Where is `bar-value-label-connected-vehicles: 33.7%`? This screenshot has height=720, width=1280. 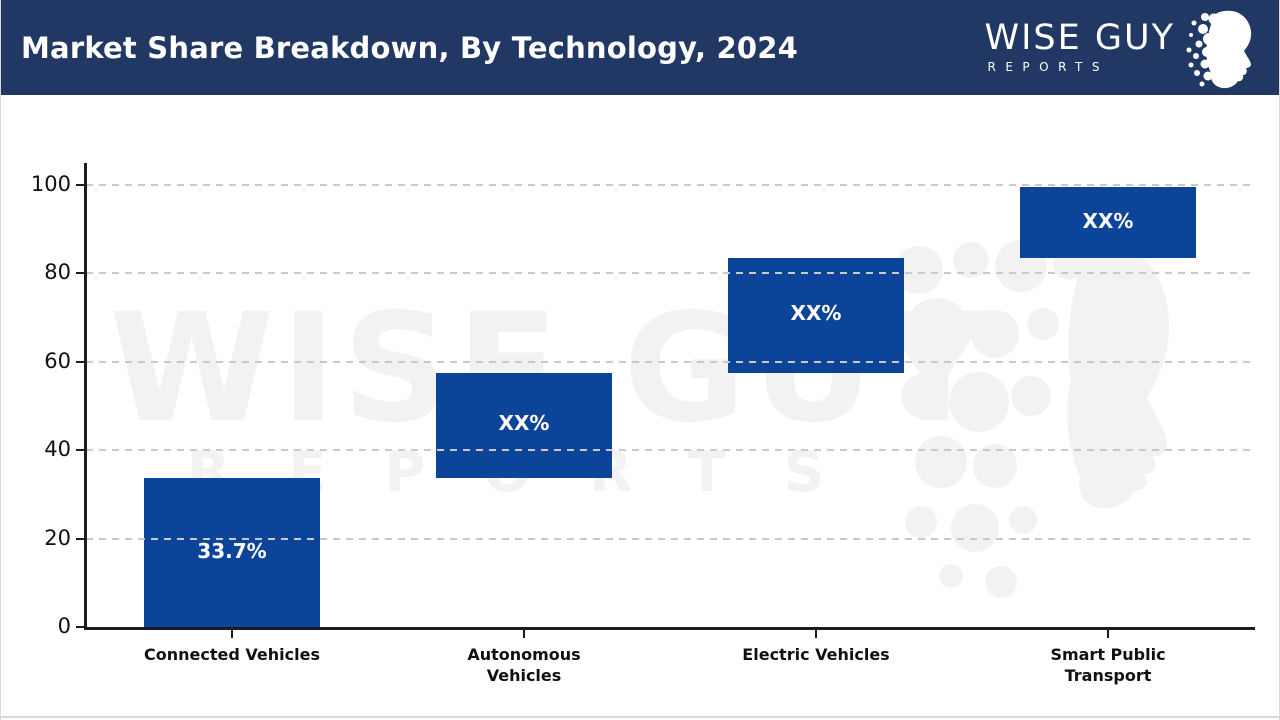 bar-value-label-connected-vehicles: 33.7% is located at coordinates (232, 550).